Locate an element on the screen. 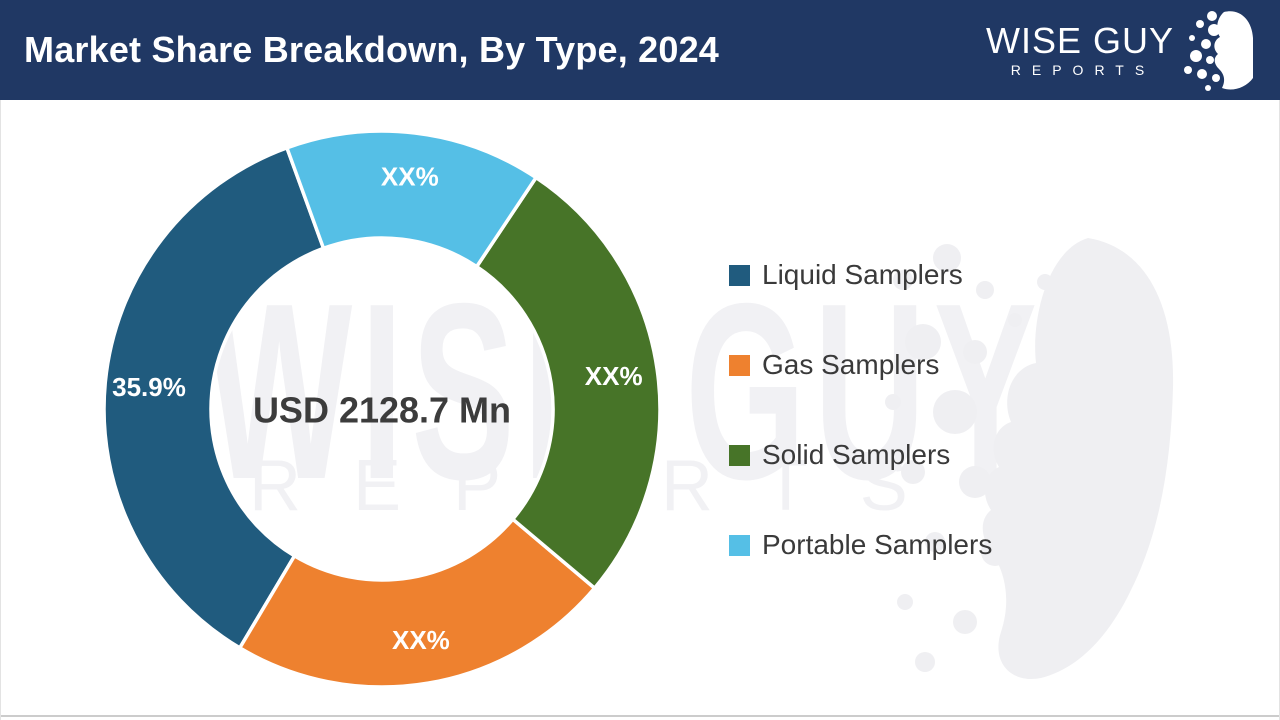  brand-subtitle: REPORTS is located at coordinates (1083, 70).